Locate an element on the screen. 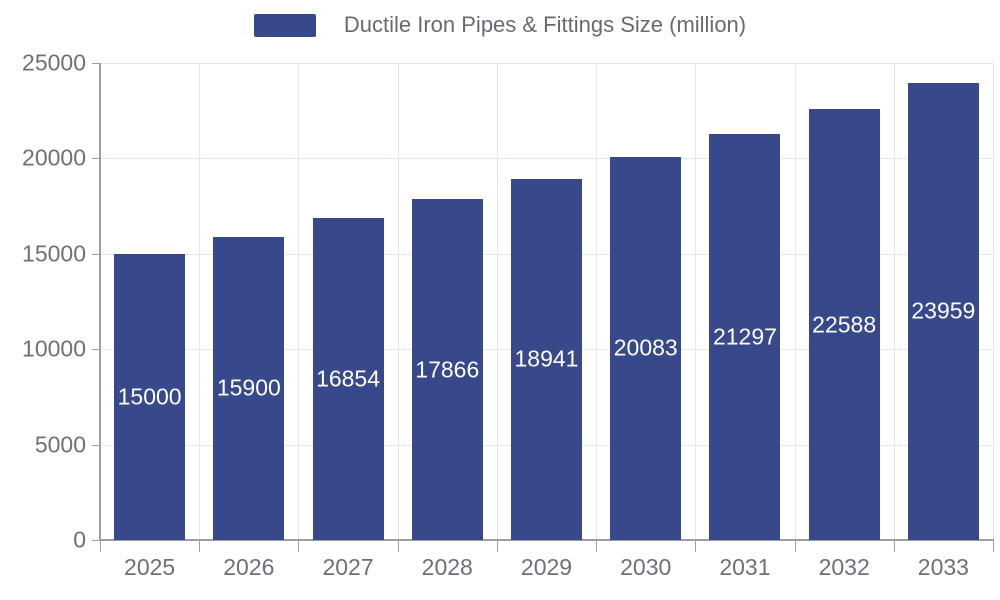  bar: 23959 is located at coordinates (943, 311).